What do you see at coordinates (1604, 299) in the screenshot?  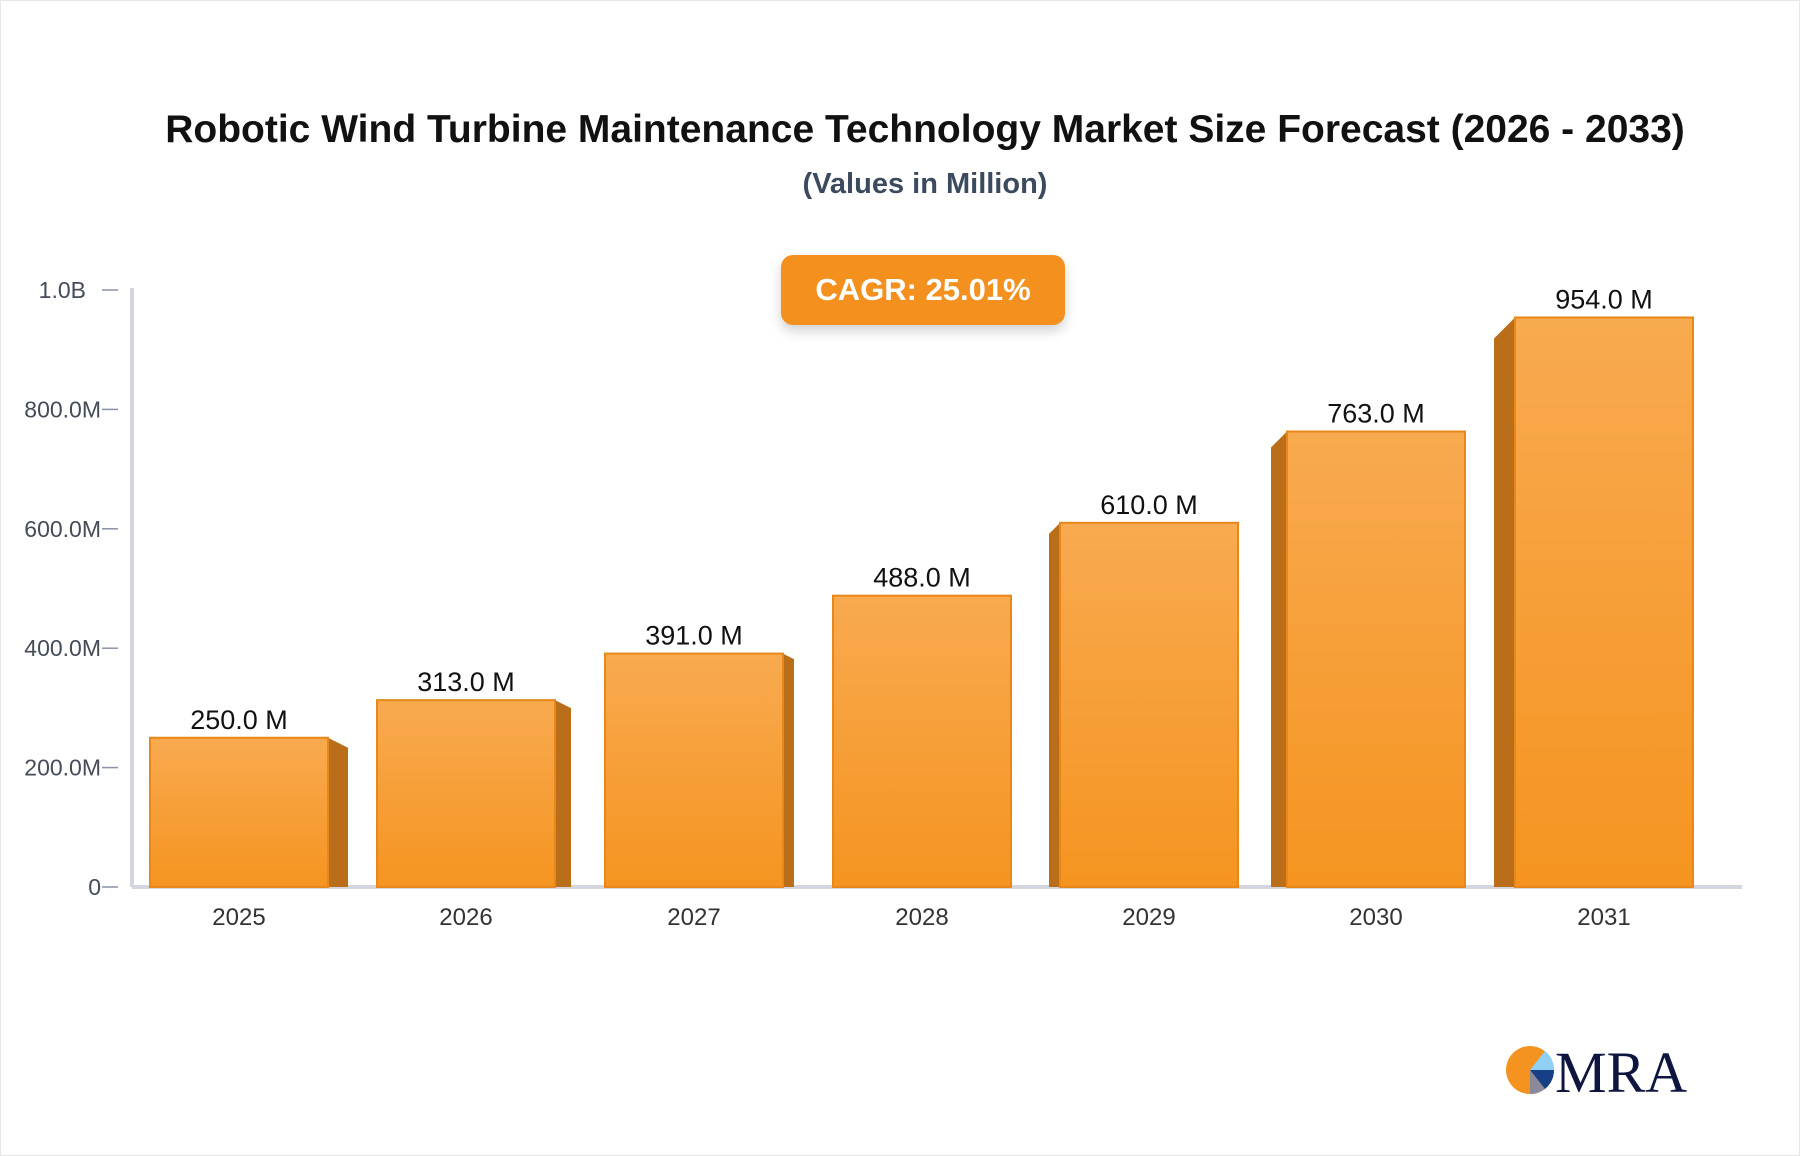 I see `data-label: 954.0 M` at bounding box center [1604, 299].